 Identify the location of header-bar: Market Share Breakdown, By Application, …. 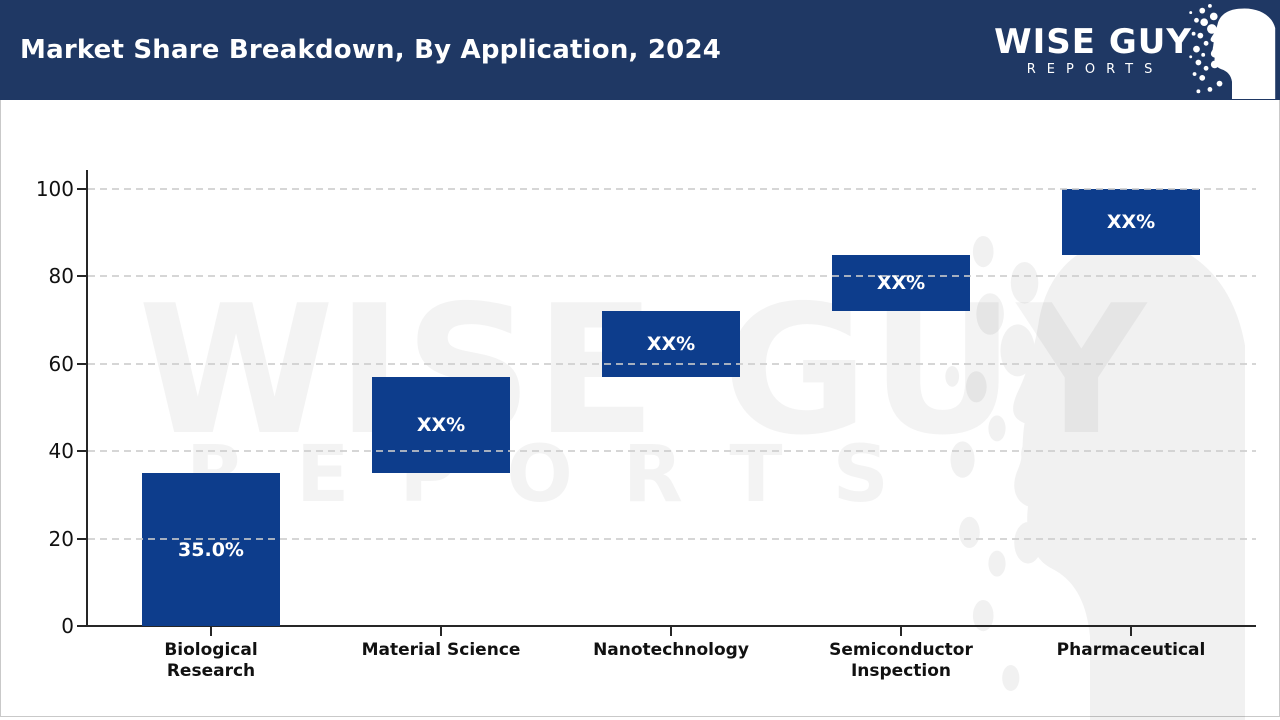
(640, 50).